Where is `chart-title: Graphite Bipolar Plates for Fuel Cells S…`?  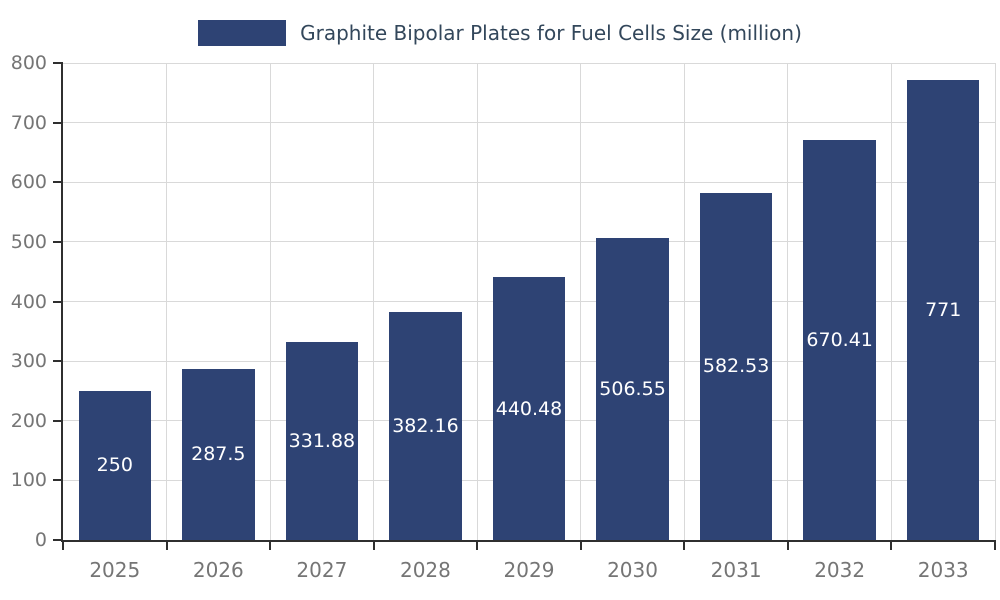 chart-title: Graphite Bipolar Plates for Fuel Cells S… is located at coordinates (551, 33).